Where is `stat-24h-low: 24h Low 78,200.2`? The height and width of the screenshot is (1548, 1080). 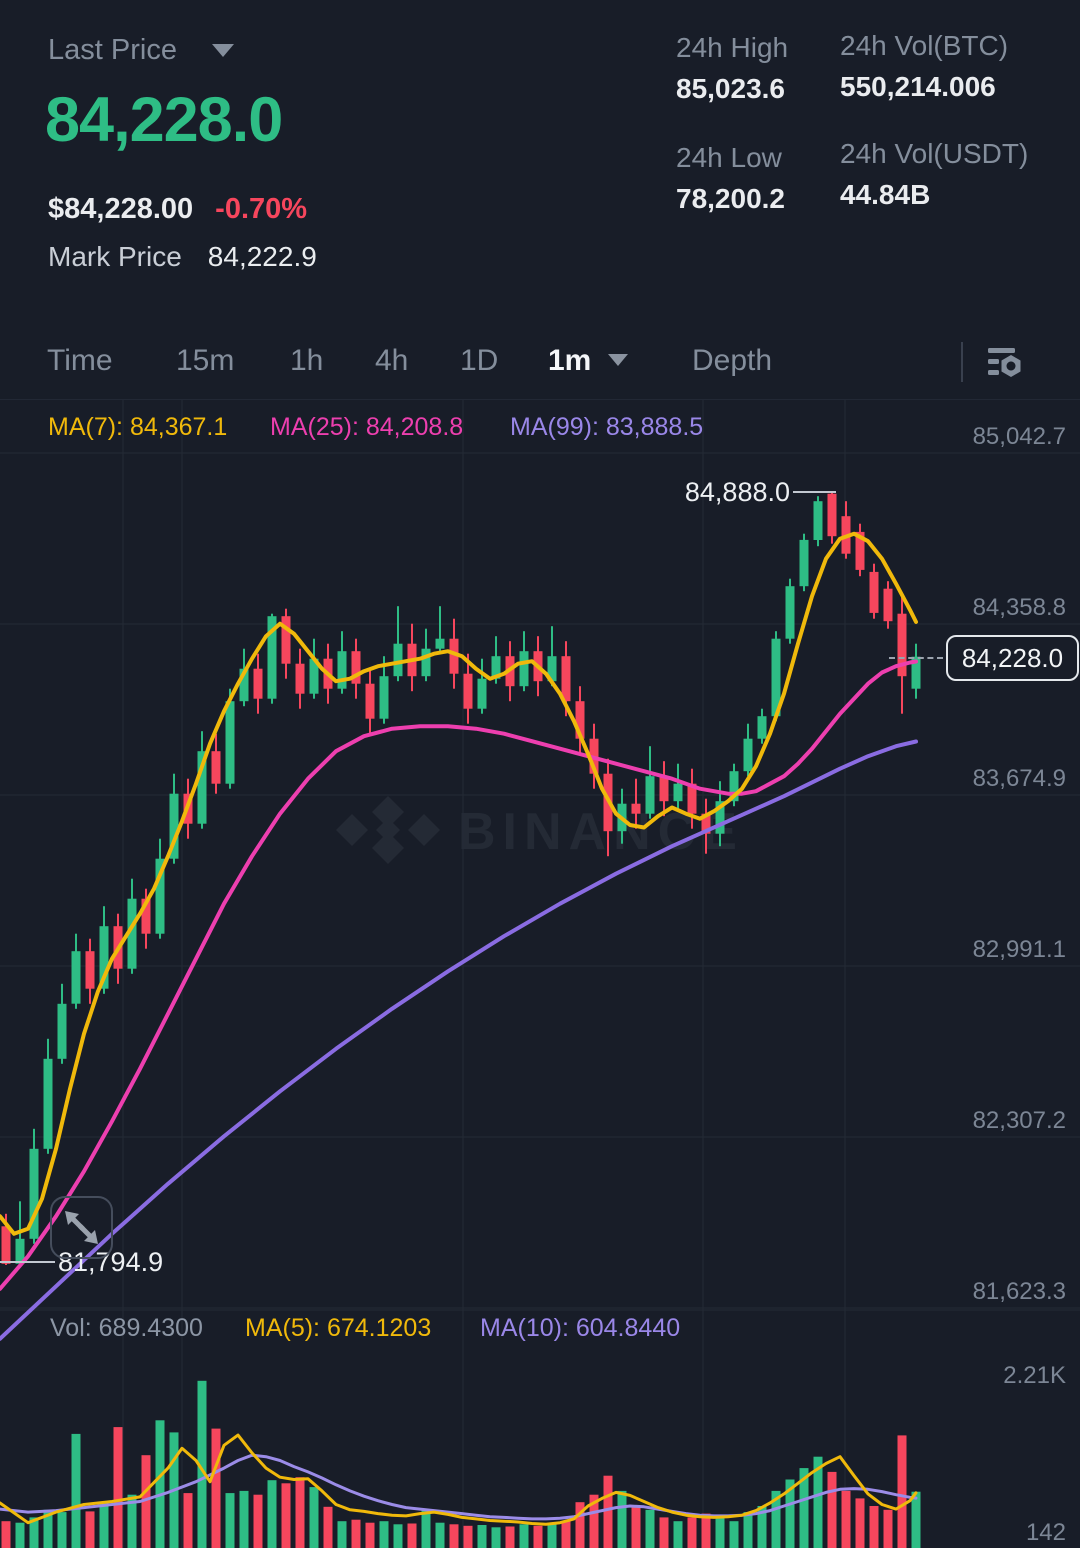
stat-24h-low: 24h Low 78,200.2 is located at coordinates (730, 178).